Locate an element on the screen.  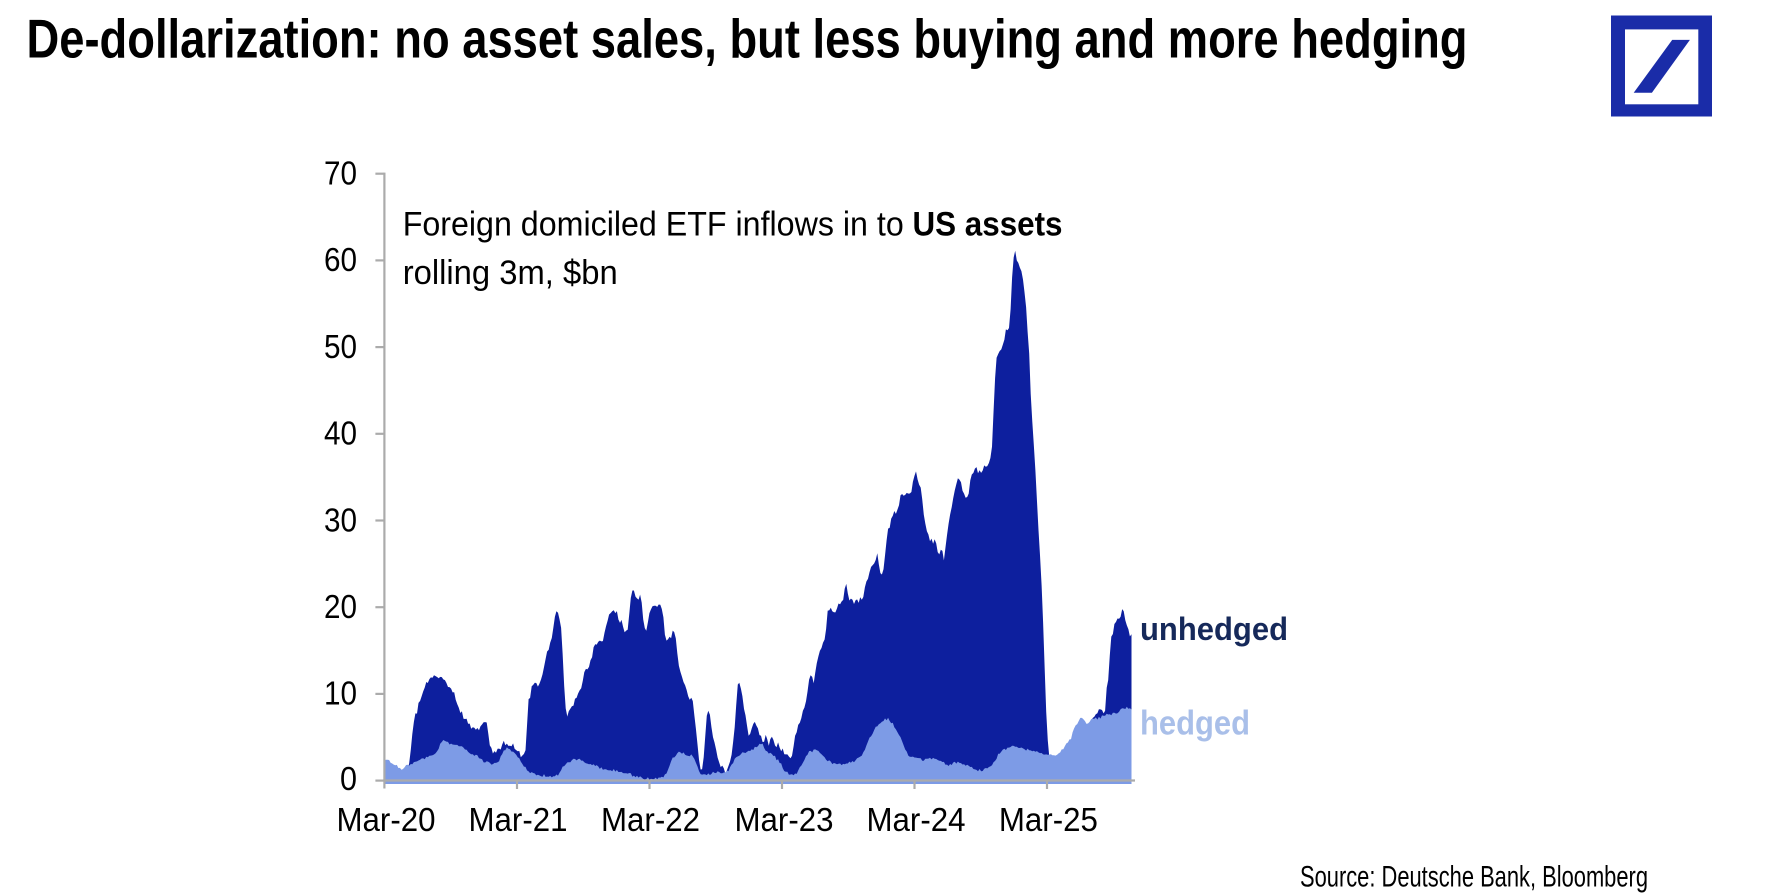
svg-text: Mar-25 is located at coordinates (1048, 820).